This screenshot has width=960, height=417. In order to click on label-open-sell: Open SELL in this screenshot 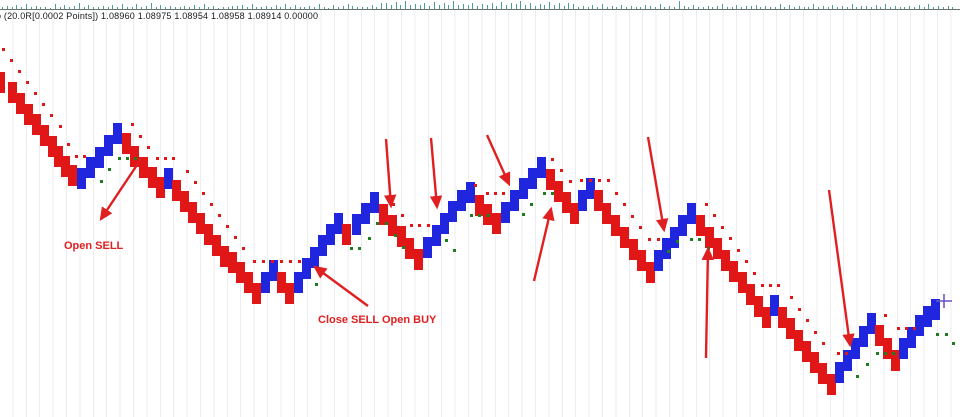, I will do `click(94, 246)`.